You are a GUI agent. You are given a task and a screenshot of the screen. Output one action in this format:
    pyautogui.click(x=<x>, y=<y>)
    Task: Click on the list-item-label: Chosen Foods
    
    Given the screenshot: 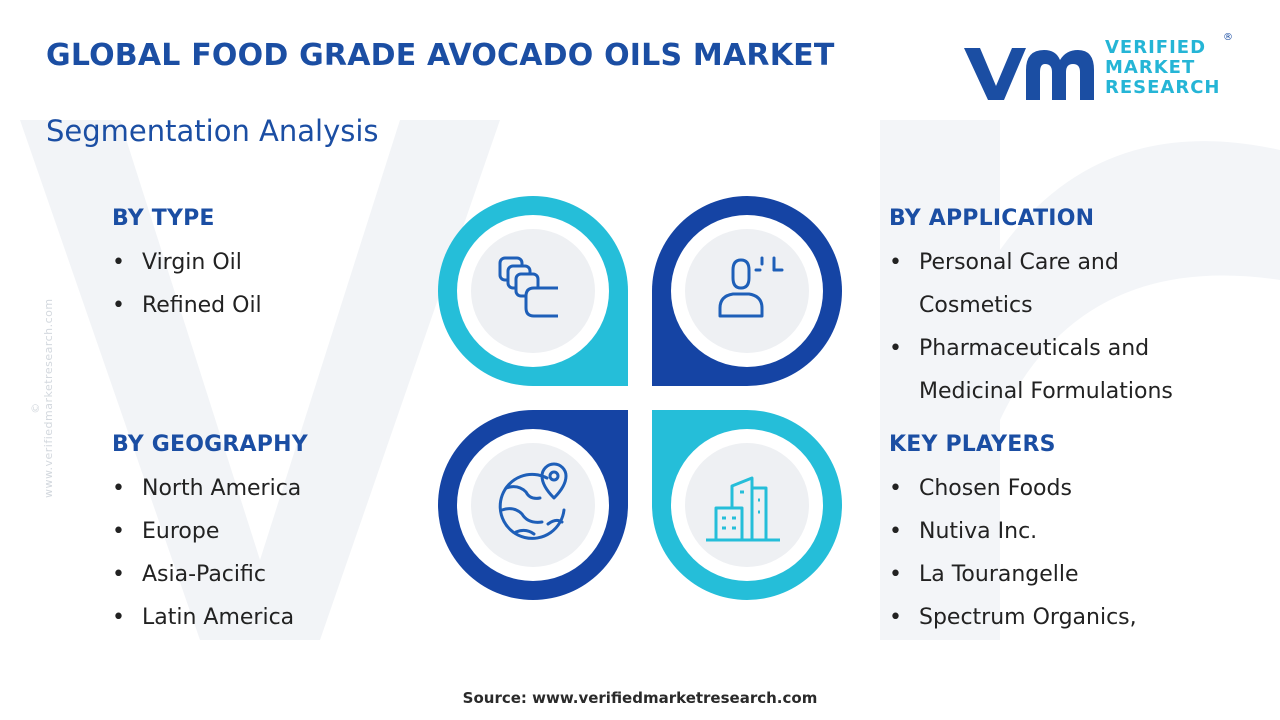 What is the action you would take?
    pyautogui.click(x=995, y=488)
    